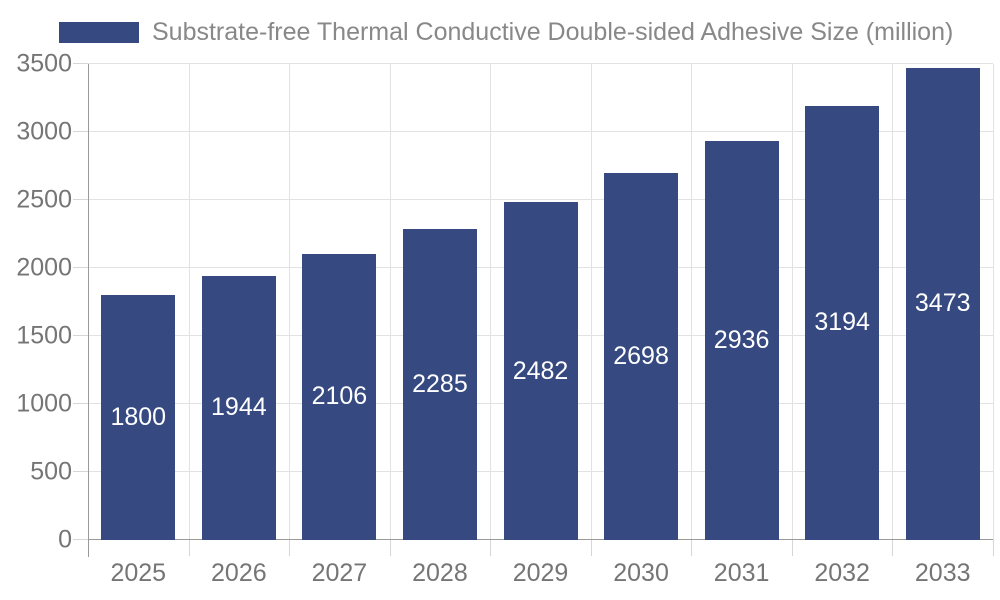 This screenshot has width=1000, height=600. I want to click on x-tick-label: 2026, so click(239, 573).